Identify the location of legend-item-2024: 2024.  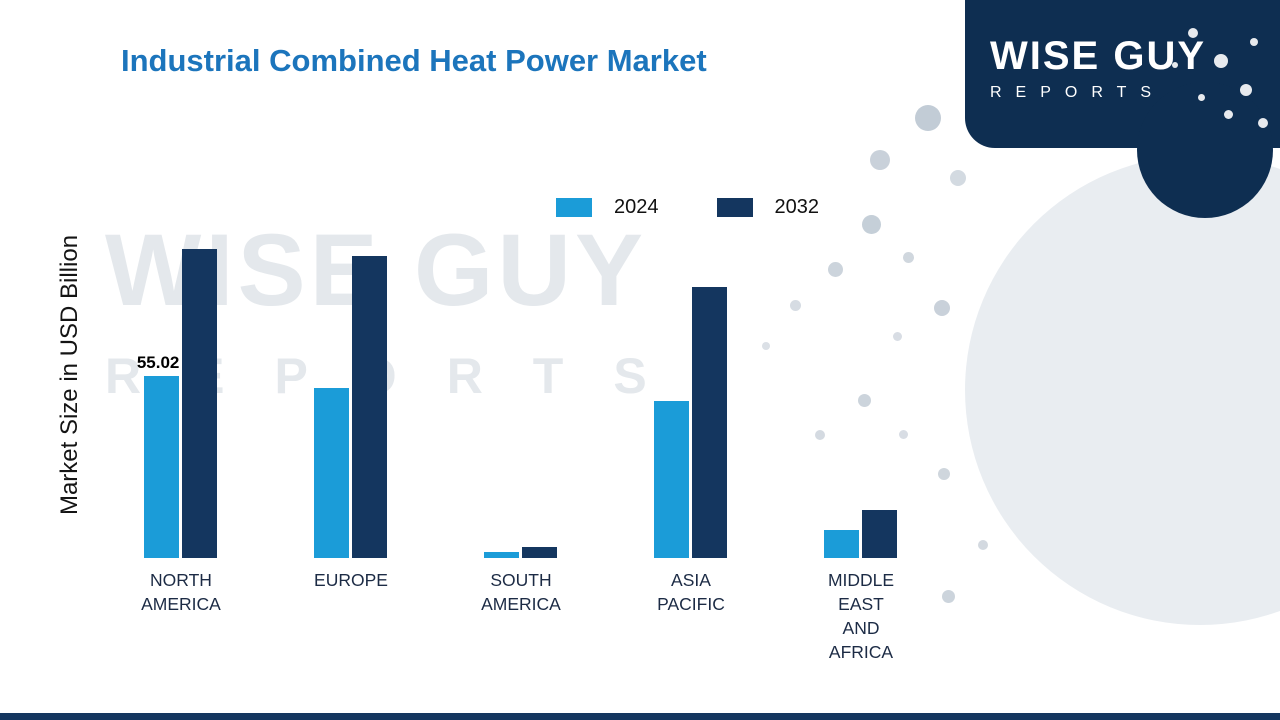
(607, 207).